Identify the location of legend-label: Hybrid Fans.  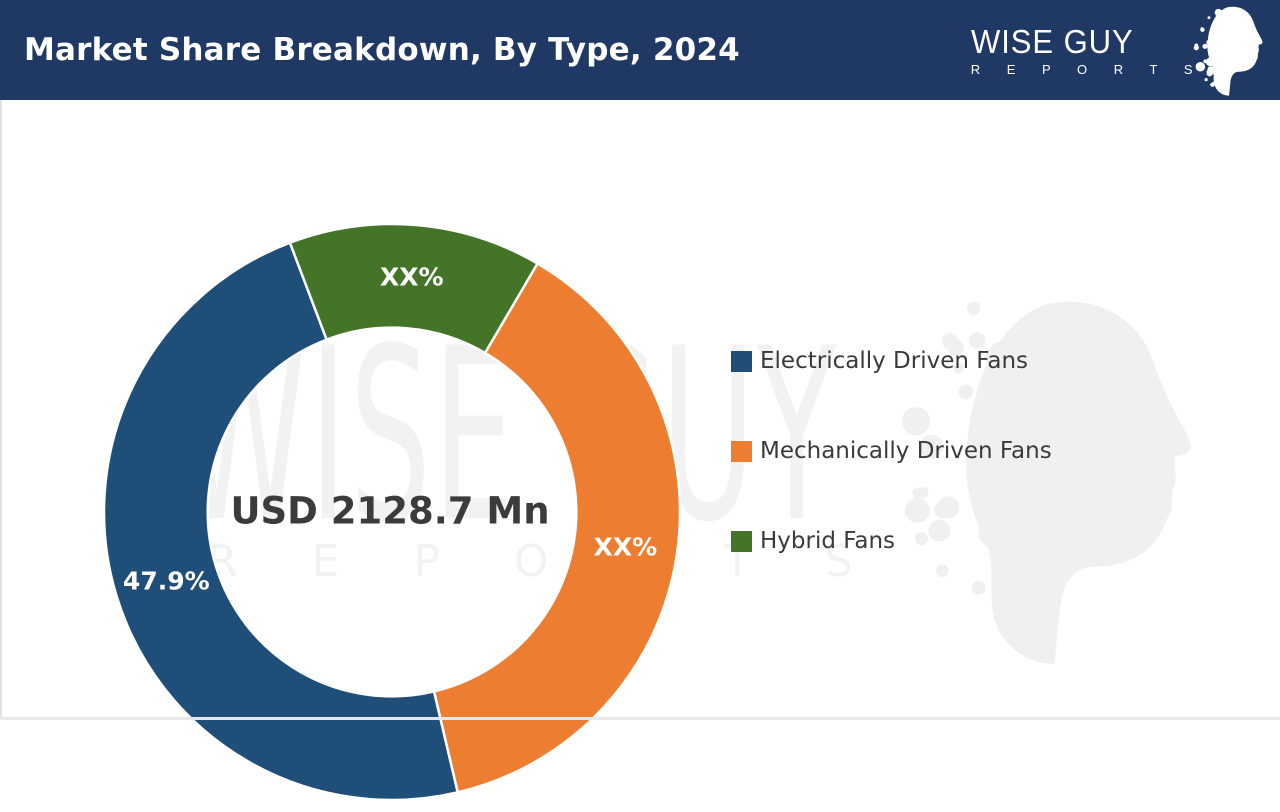
(828, 541).